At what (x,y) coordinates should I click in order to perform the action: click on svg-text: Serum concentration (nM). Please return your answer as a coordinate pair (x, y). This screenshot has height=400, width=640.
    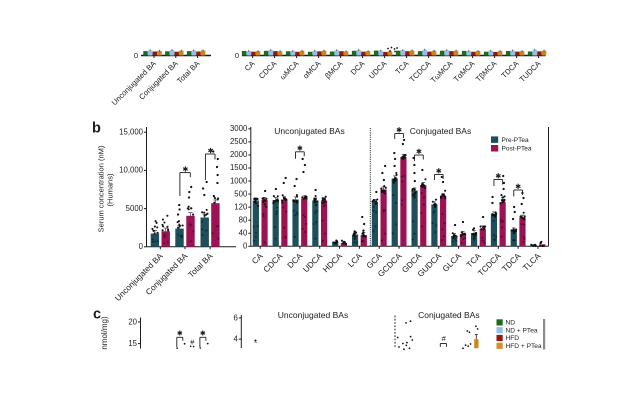
    Looking at the image, I should click on (101, 188).